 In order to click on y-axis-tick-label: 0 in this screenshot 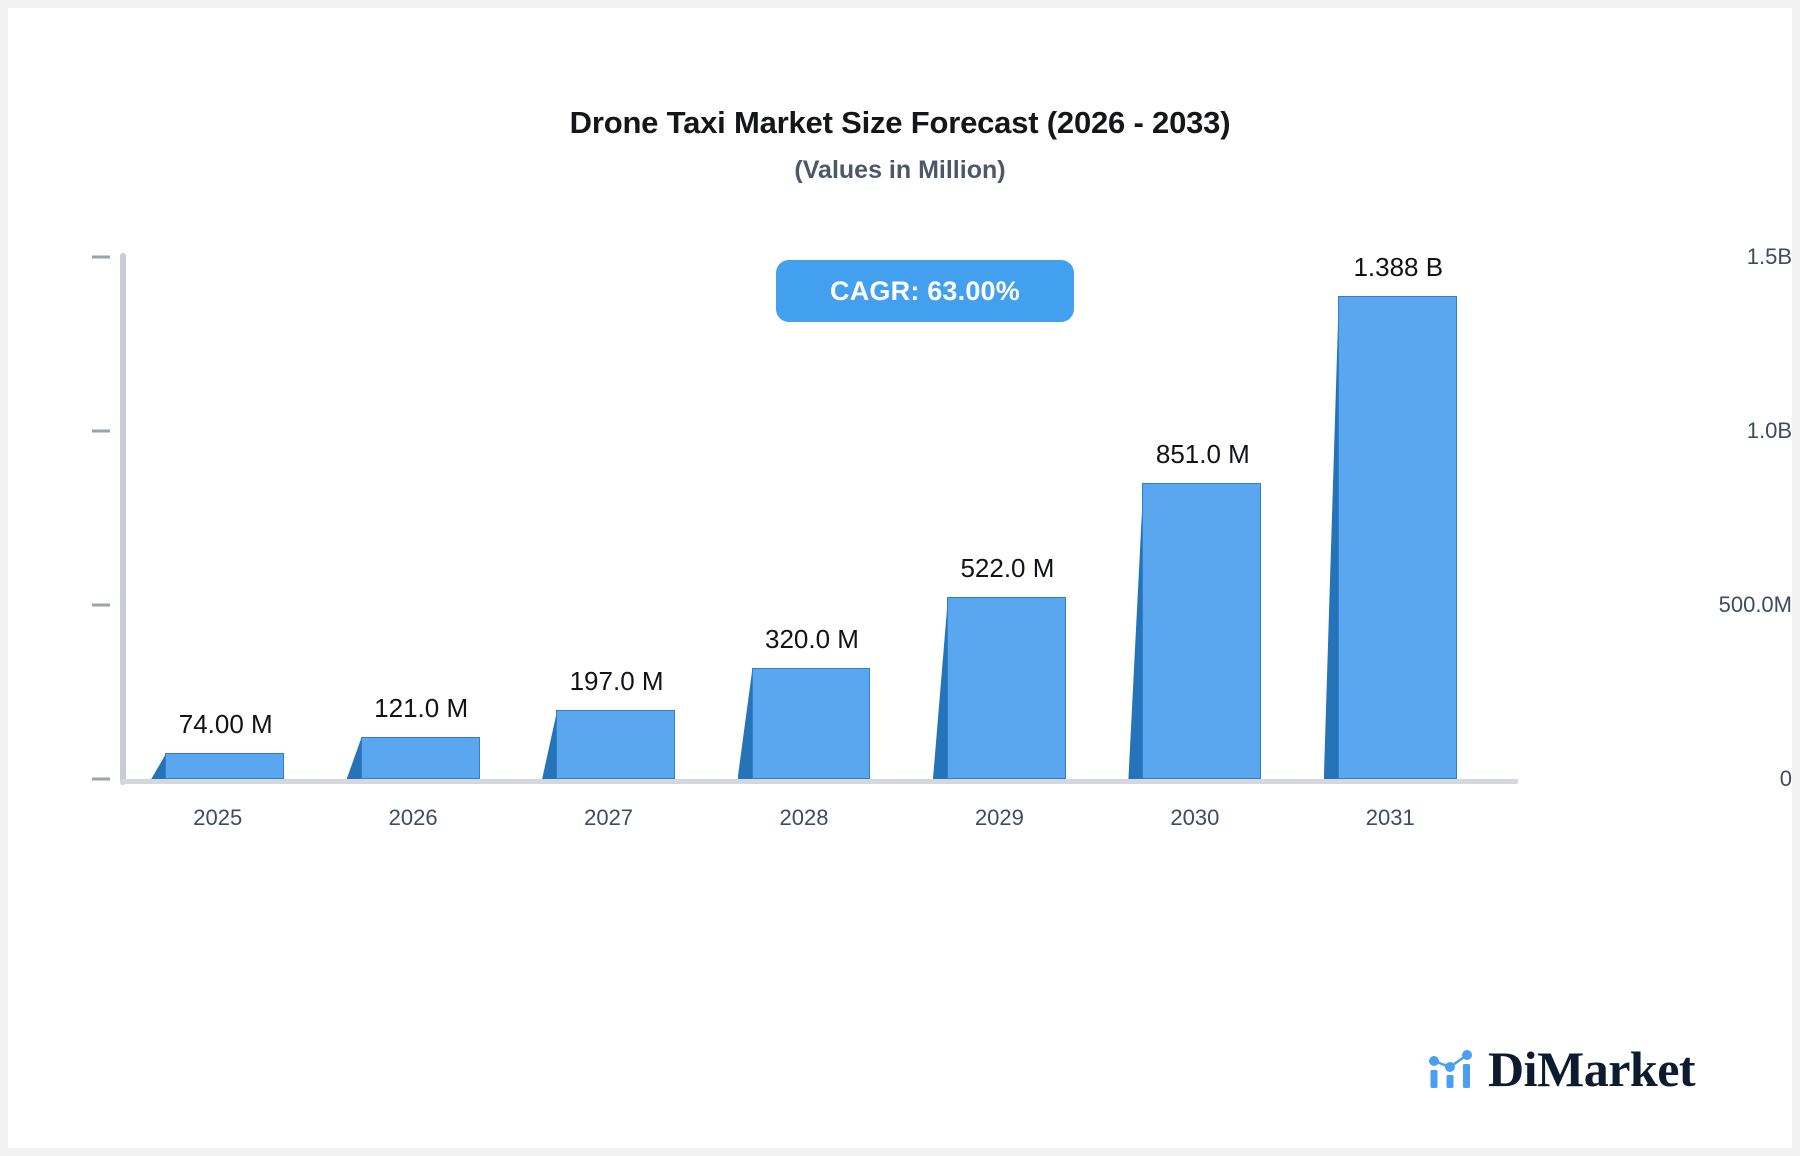, I will do `click(1785, 778)`.